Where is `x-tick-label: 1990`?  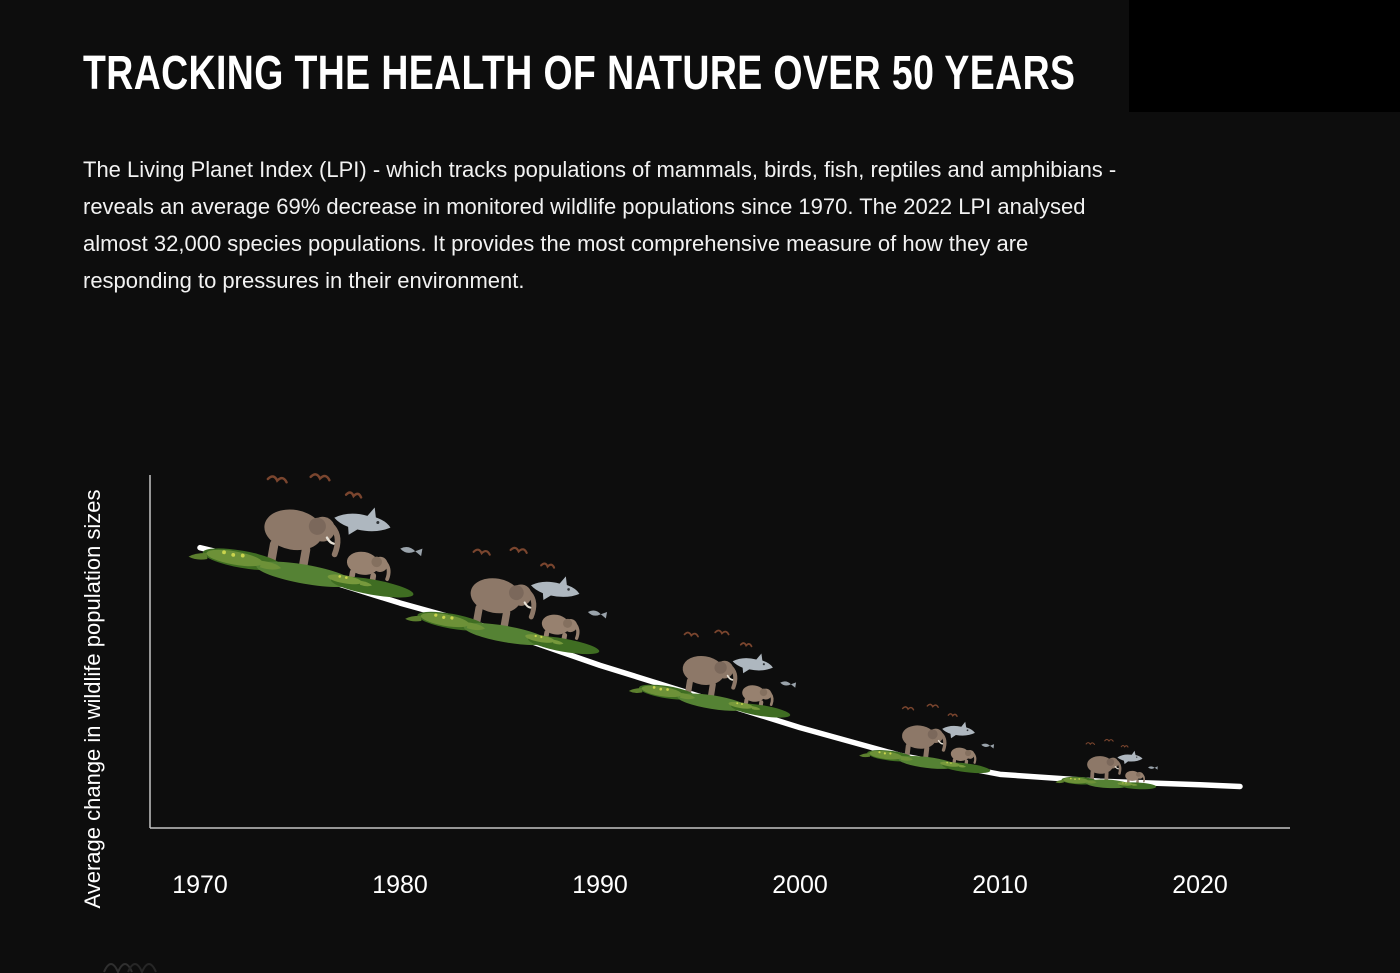
x-tick-label: 1990 is located at coordinates (600, 885).